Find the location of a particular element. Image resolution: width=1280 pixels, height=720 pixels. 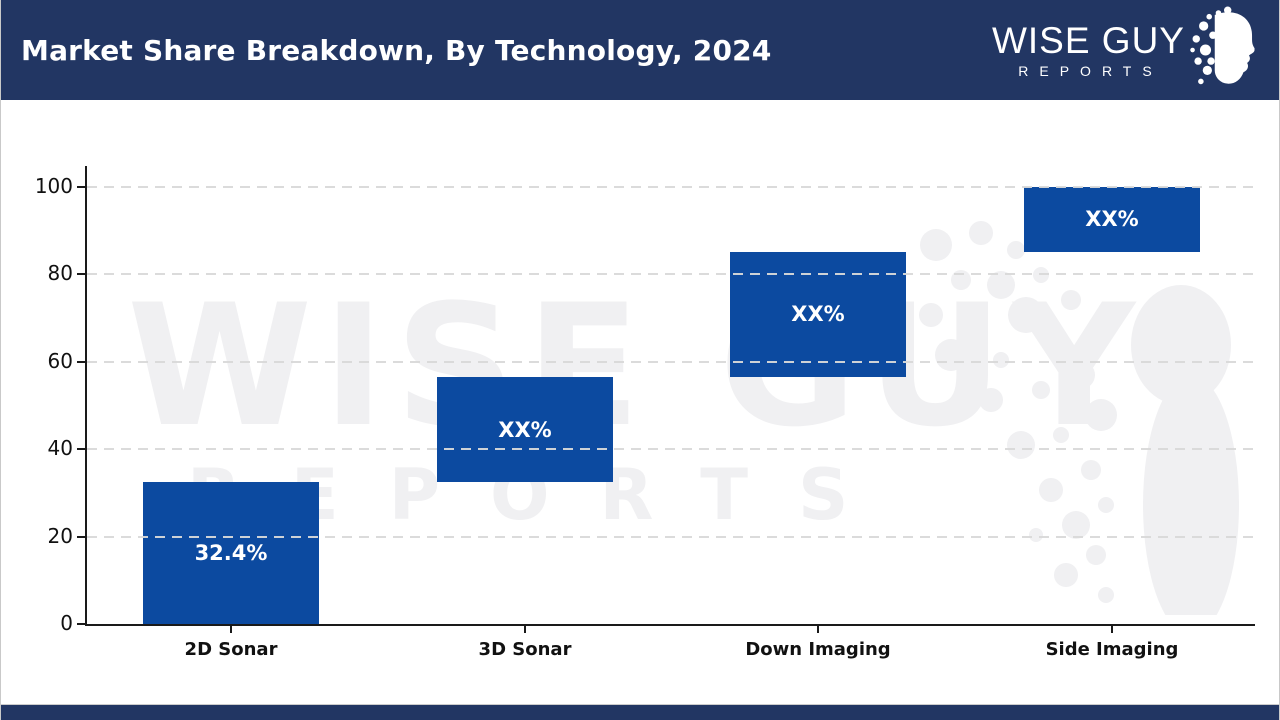

y-tick-label: 40 is located at coordinates (60, 448).